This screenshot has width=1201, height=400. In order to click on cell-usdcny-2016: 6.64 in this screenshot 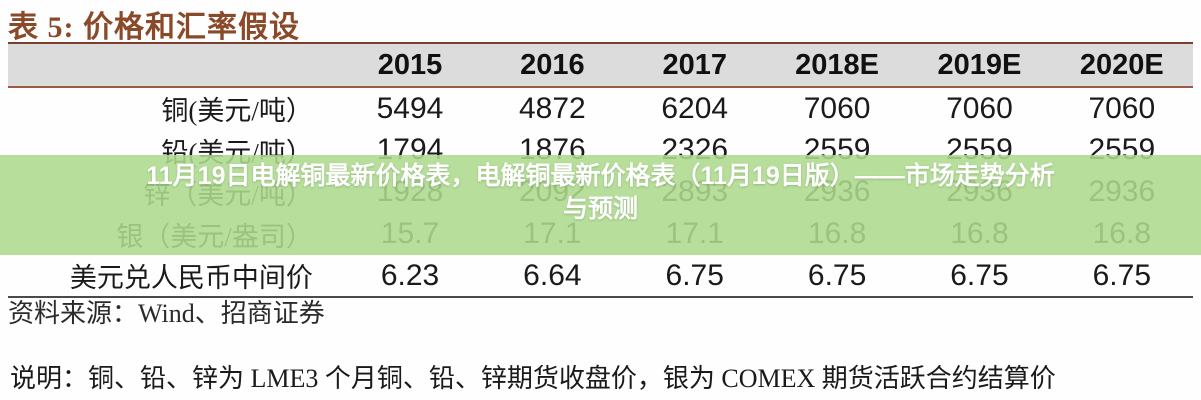, I will do `click(552, 276)`.